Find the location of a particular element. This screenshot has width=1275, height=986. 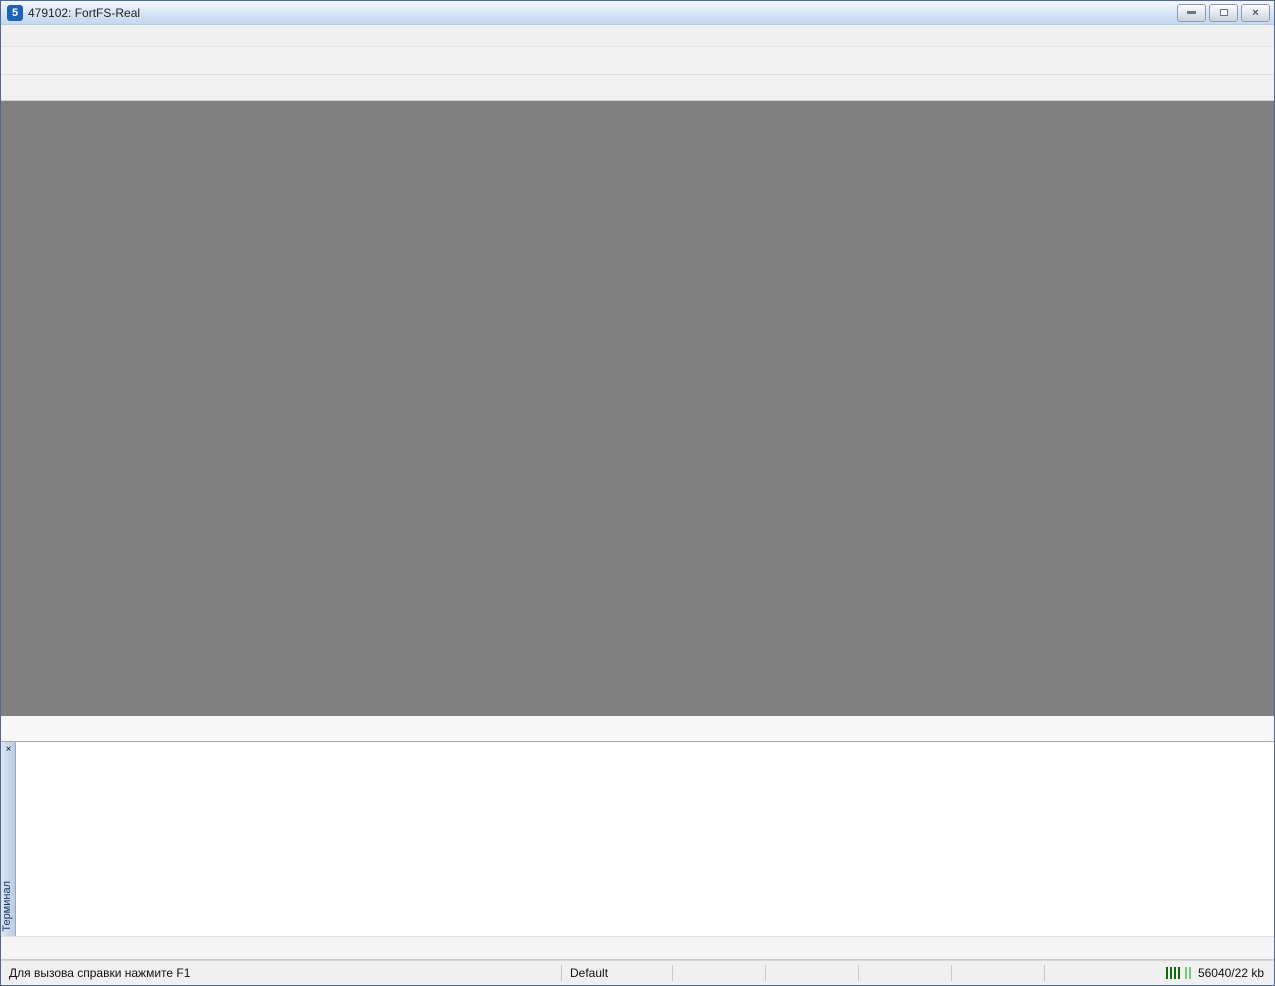

toolbar-drawing-timeframes is located at coordinates (637, 88).